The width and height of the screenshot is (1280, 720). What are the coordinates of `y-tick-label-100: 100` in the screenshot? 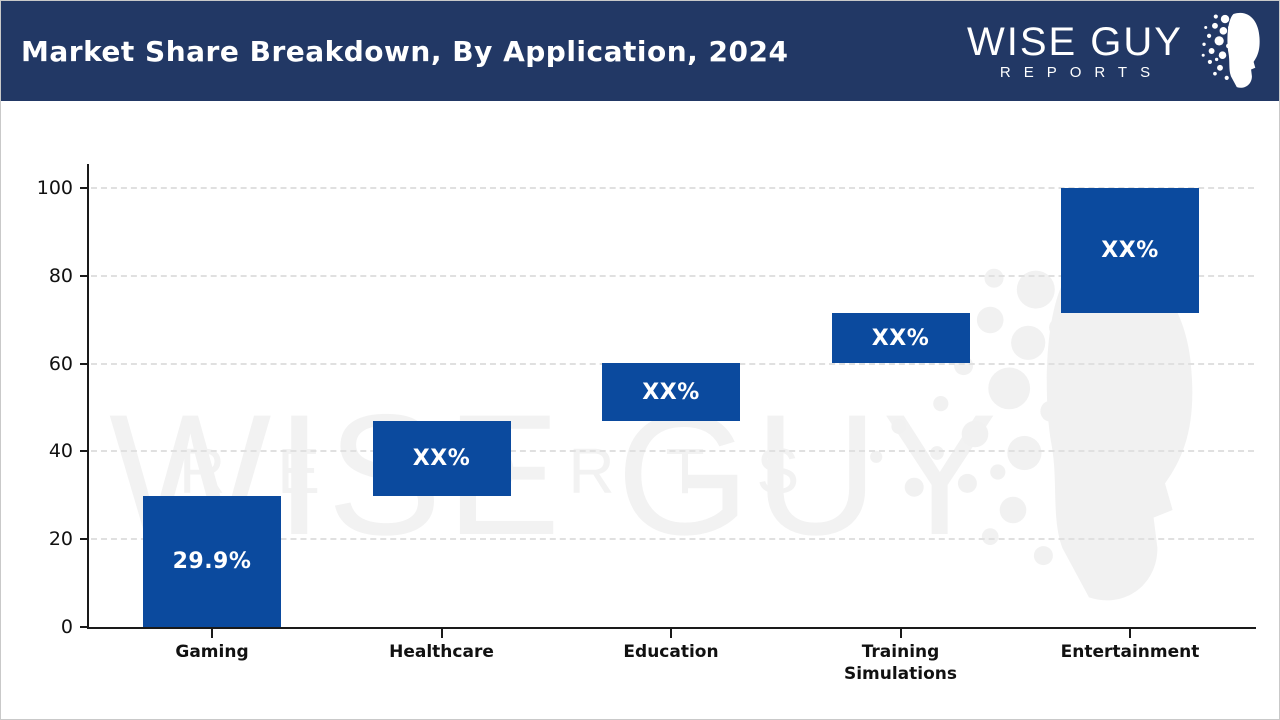 It's located at (54, 188).